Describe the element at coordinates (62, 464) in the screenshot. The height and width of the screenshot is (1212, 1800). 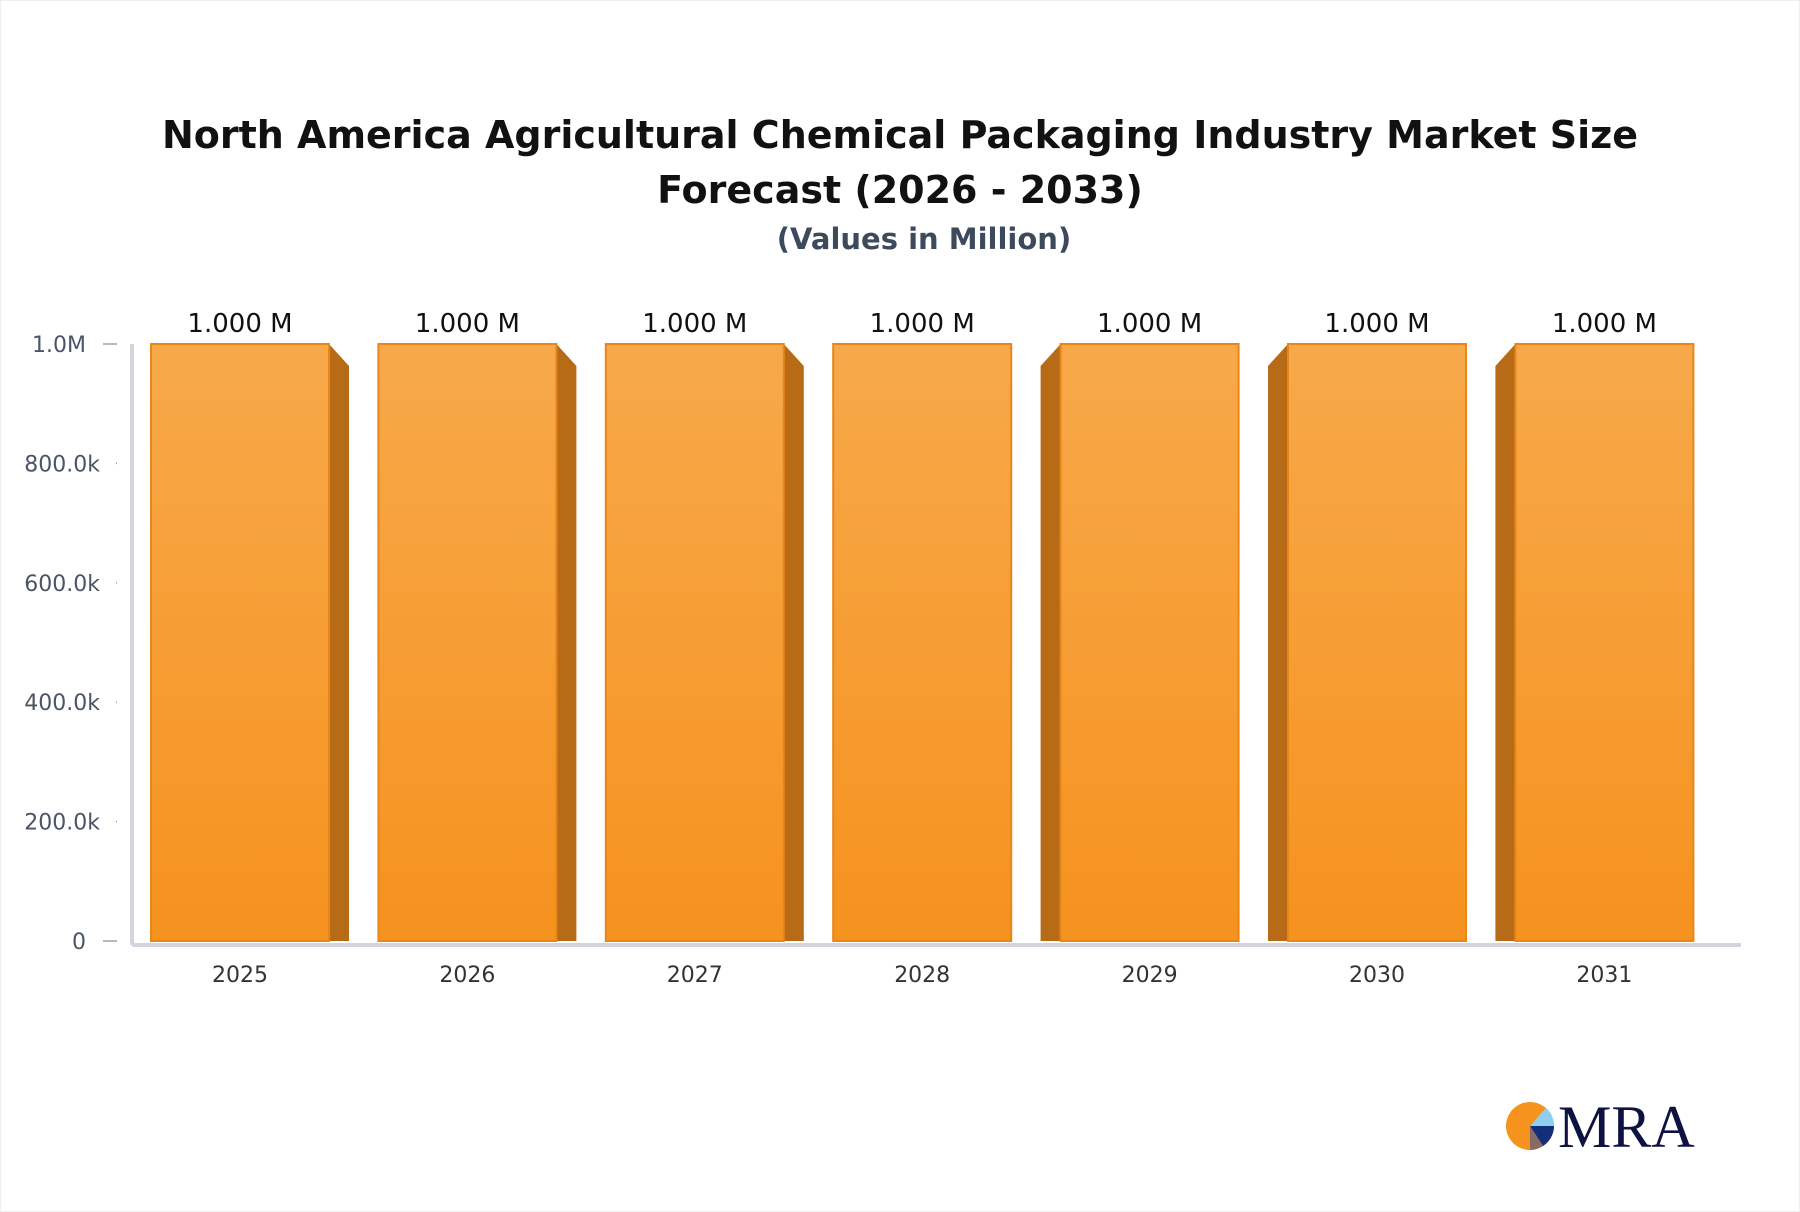
I see `y-tick-label: 800.0k` at that location.